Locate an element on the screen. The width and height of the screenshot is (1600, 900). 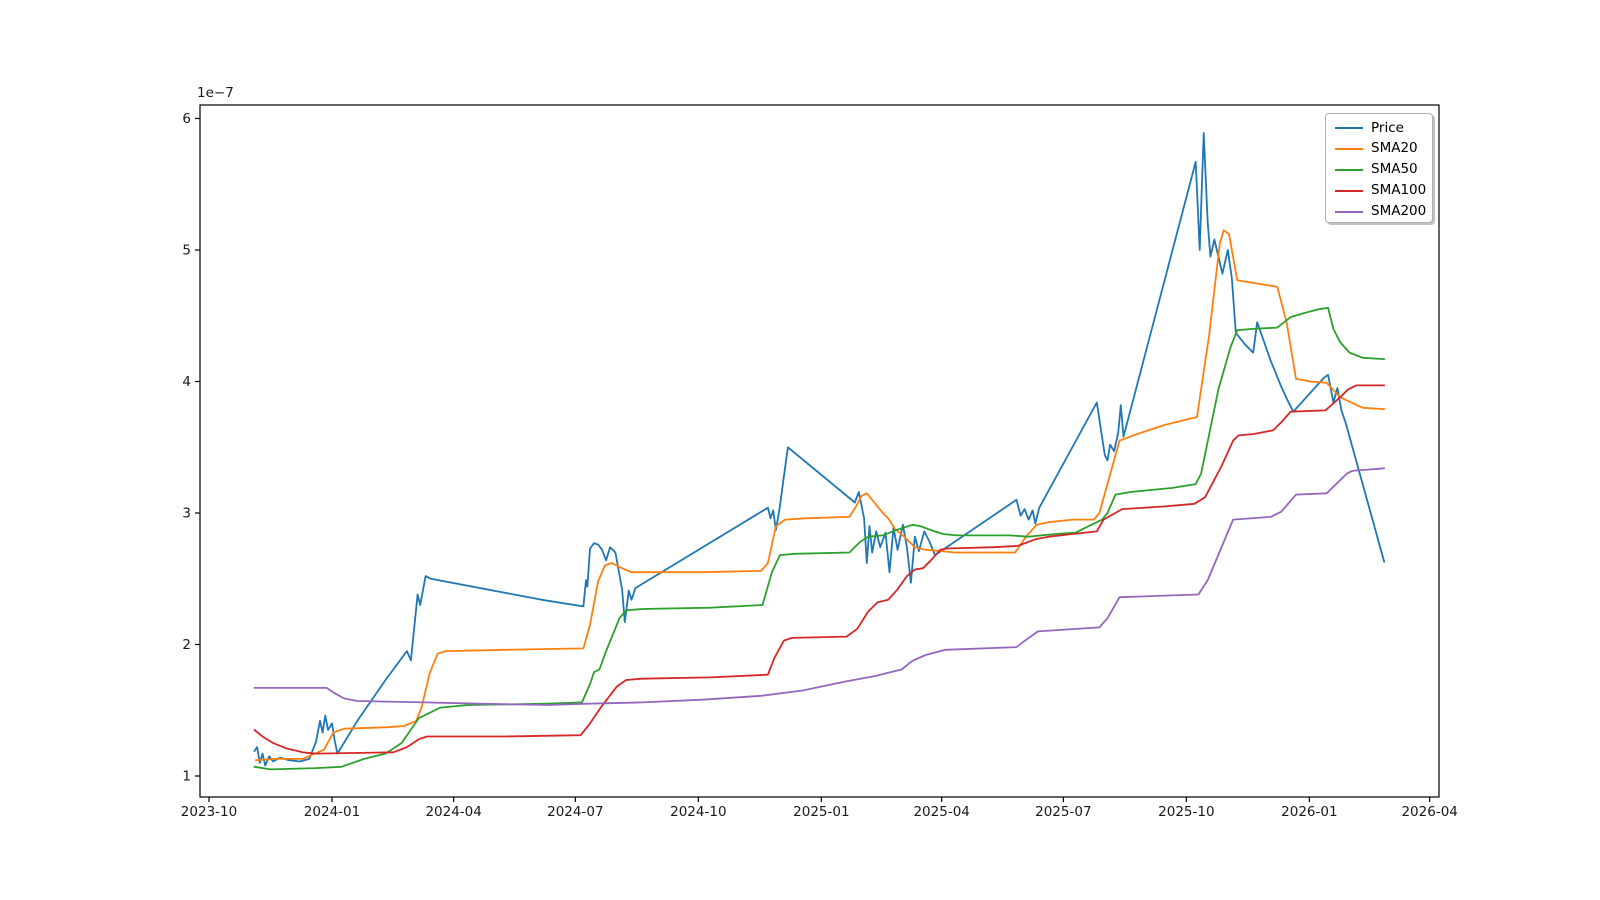
x-tick-label: 2025-07 is located at coordinates (1063, 812).